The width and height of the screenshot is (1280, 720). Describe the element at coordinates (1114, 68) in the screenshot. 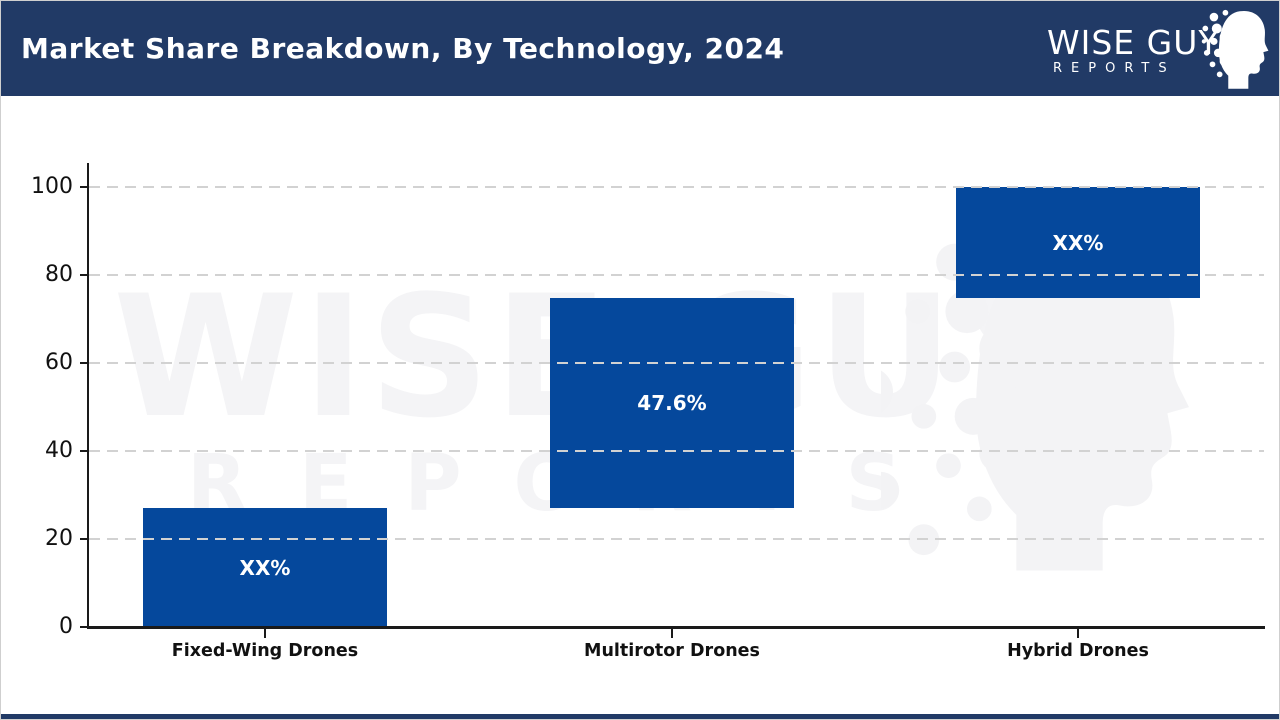

I see `logo-subtext: REPORTS` at that location.